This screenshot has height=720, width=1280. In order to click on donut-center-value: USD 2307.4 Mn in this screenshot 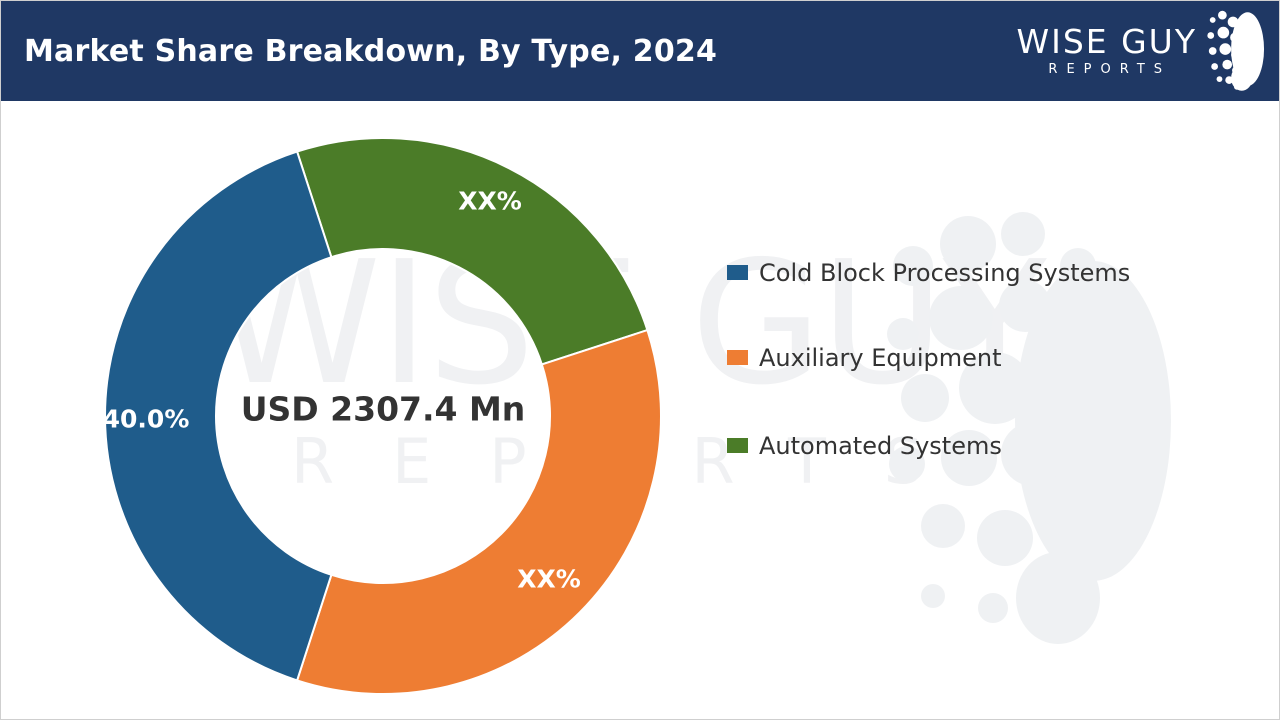, I will do `click(383, 409)`.